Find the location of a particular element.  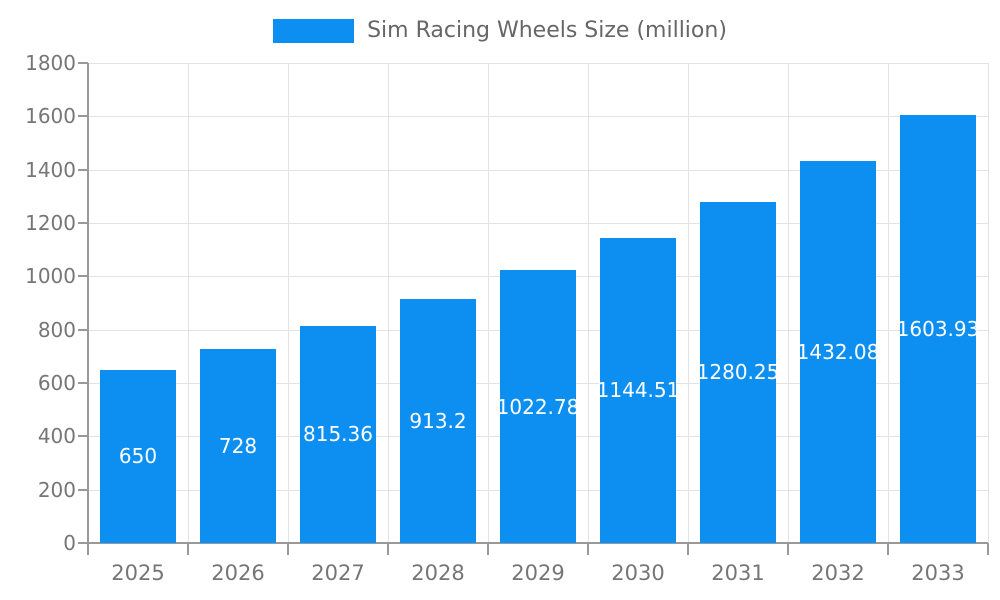

bar-value-label: 728 is located at coordinates (238, 445).